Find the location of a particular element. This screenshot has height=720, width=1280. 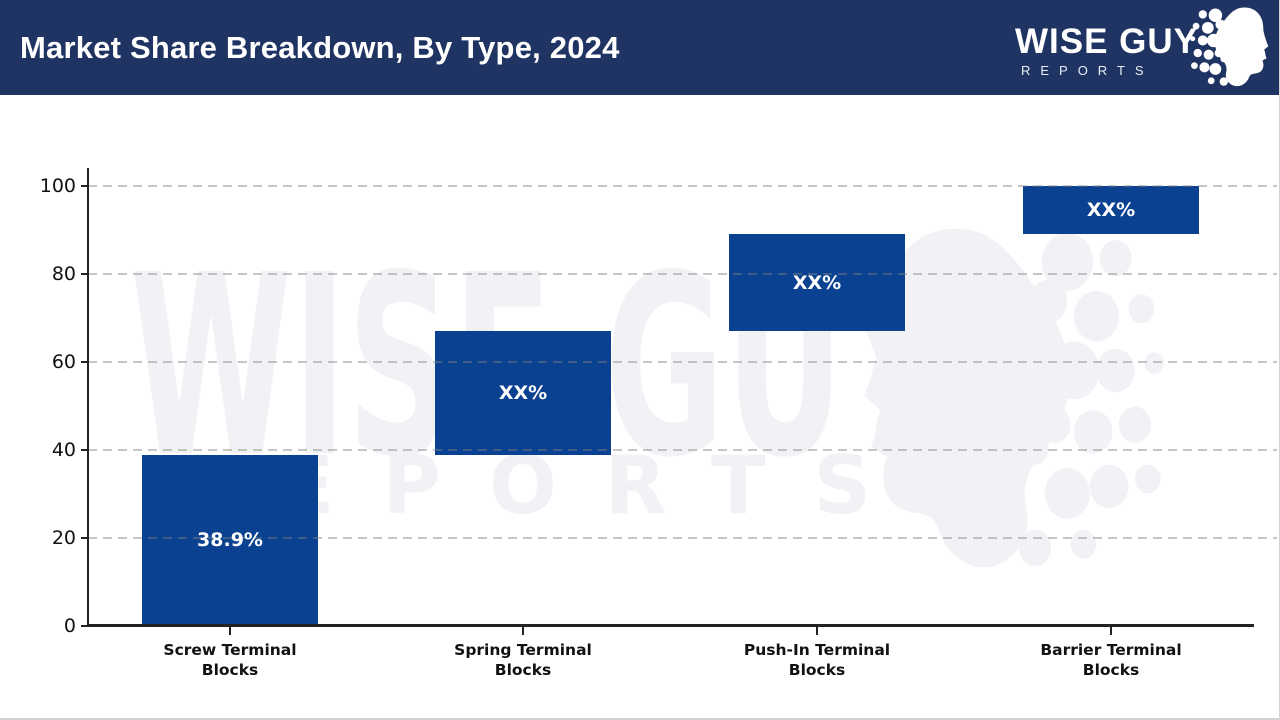

logo-subtext: REPORTS is located at coordinates (1087, 70).